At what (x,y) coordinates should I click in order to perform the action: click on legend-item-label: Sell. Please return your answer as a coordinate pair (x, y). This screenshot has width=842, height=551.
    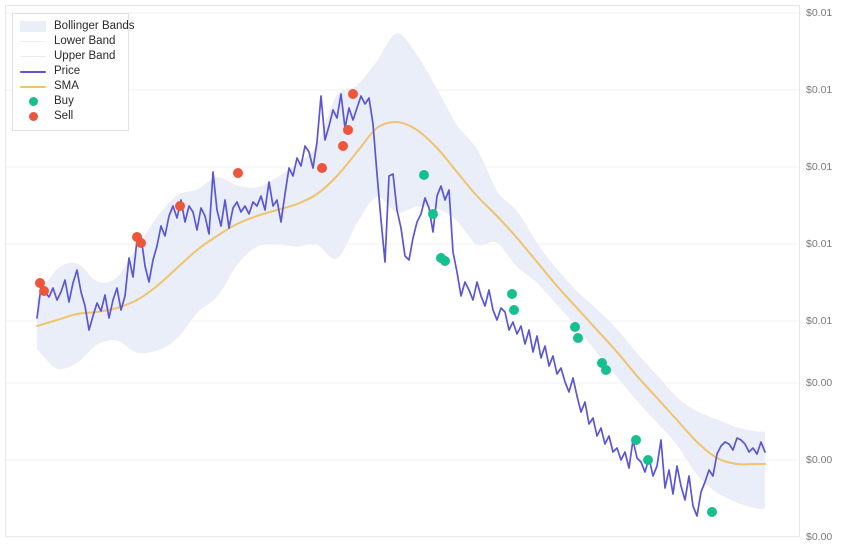
    Looking at the image, I should click on (64, 116).